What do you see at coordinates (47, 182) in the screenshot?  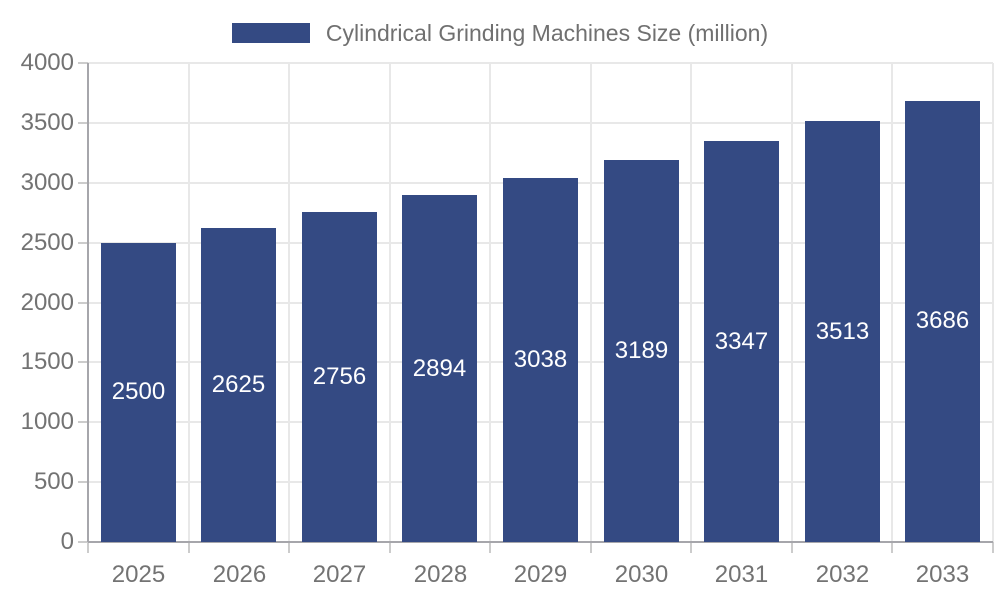 I see `y-axis-tick-label: 3000` at bounding box center [47, 182].